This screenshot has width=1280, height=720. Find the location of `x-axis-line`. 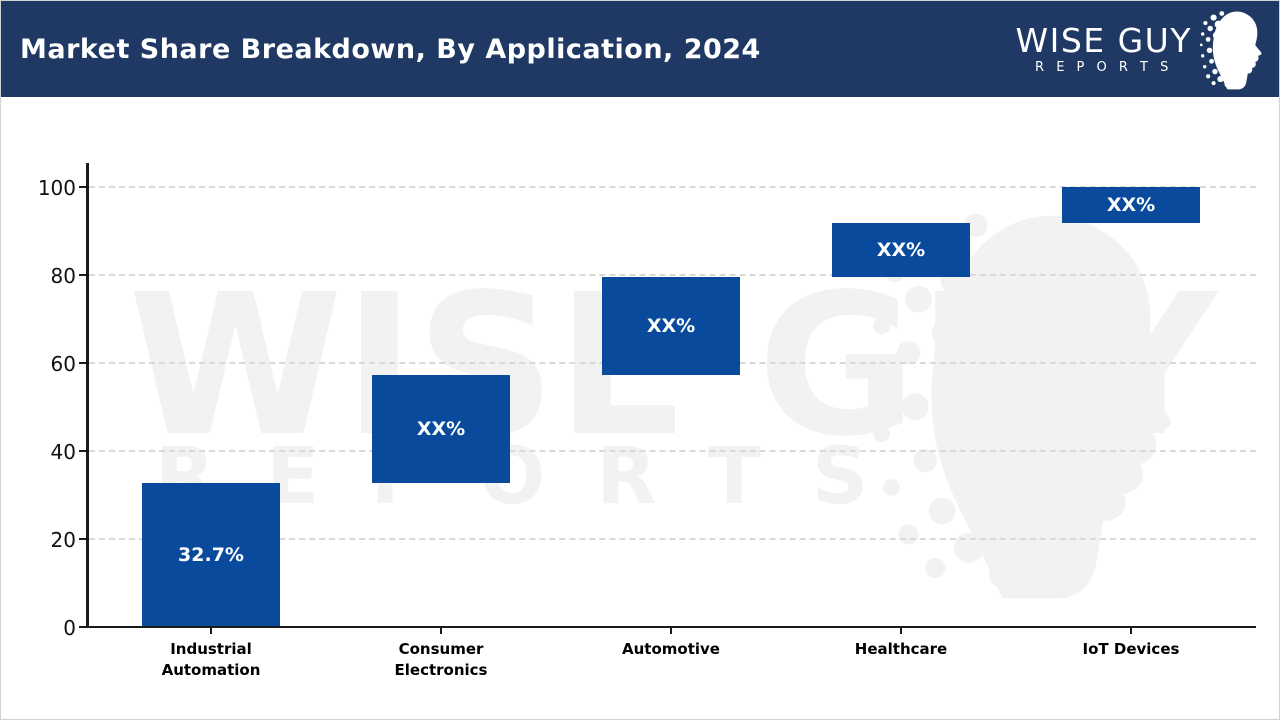

x-axis-line is located at coordinates (671, 626).